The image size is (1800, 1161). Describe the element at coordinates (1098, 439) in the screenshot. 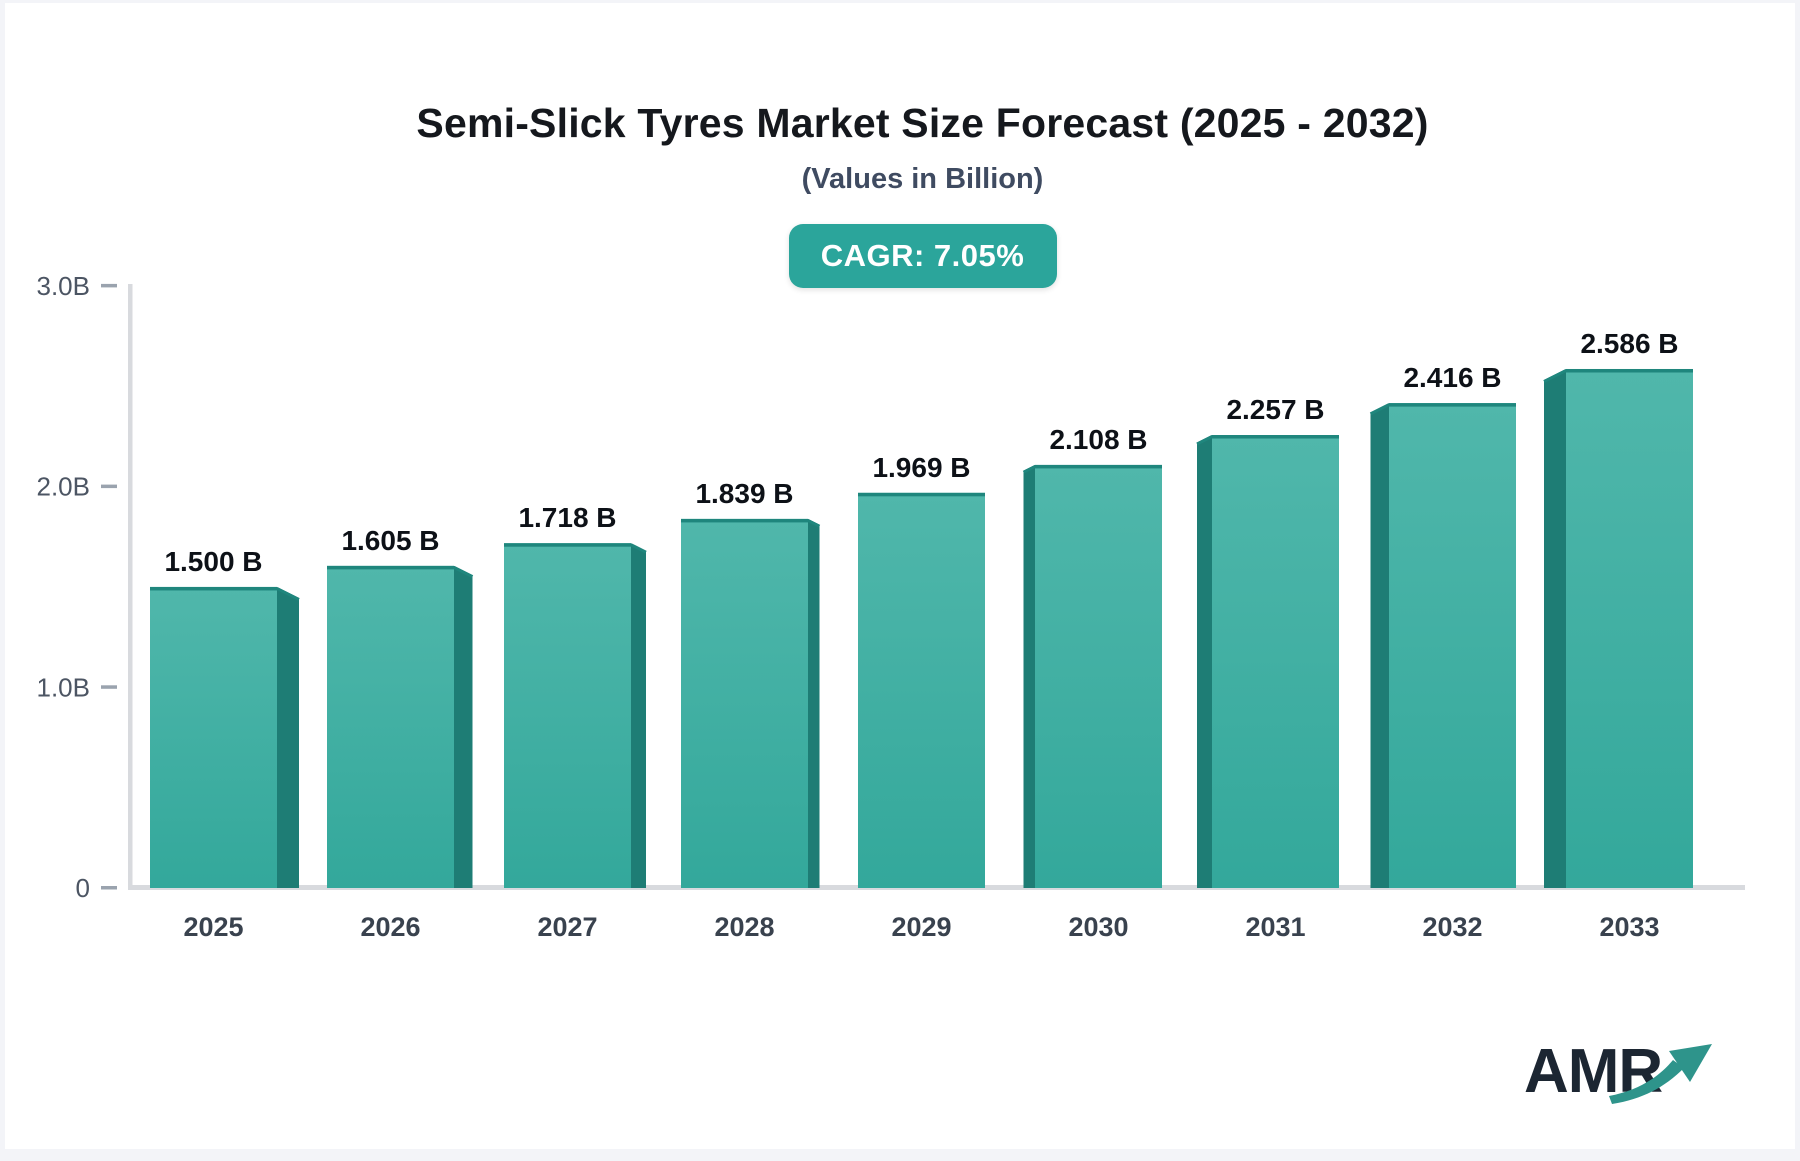

I see `bar-value-label: 2.108 B` at that location.